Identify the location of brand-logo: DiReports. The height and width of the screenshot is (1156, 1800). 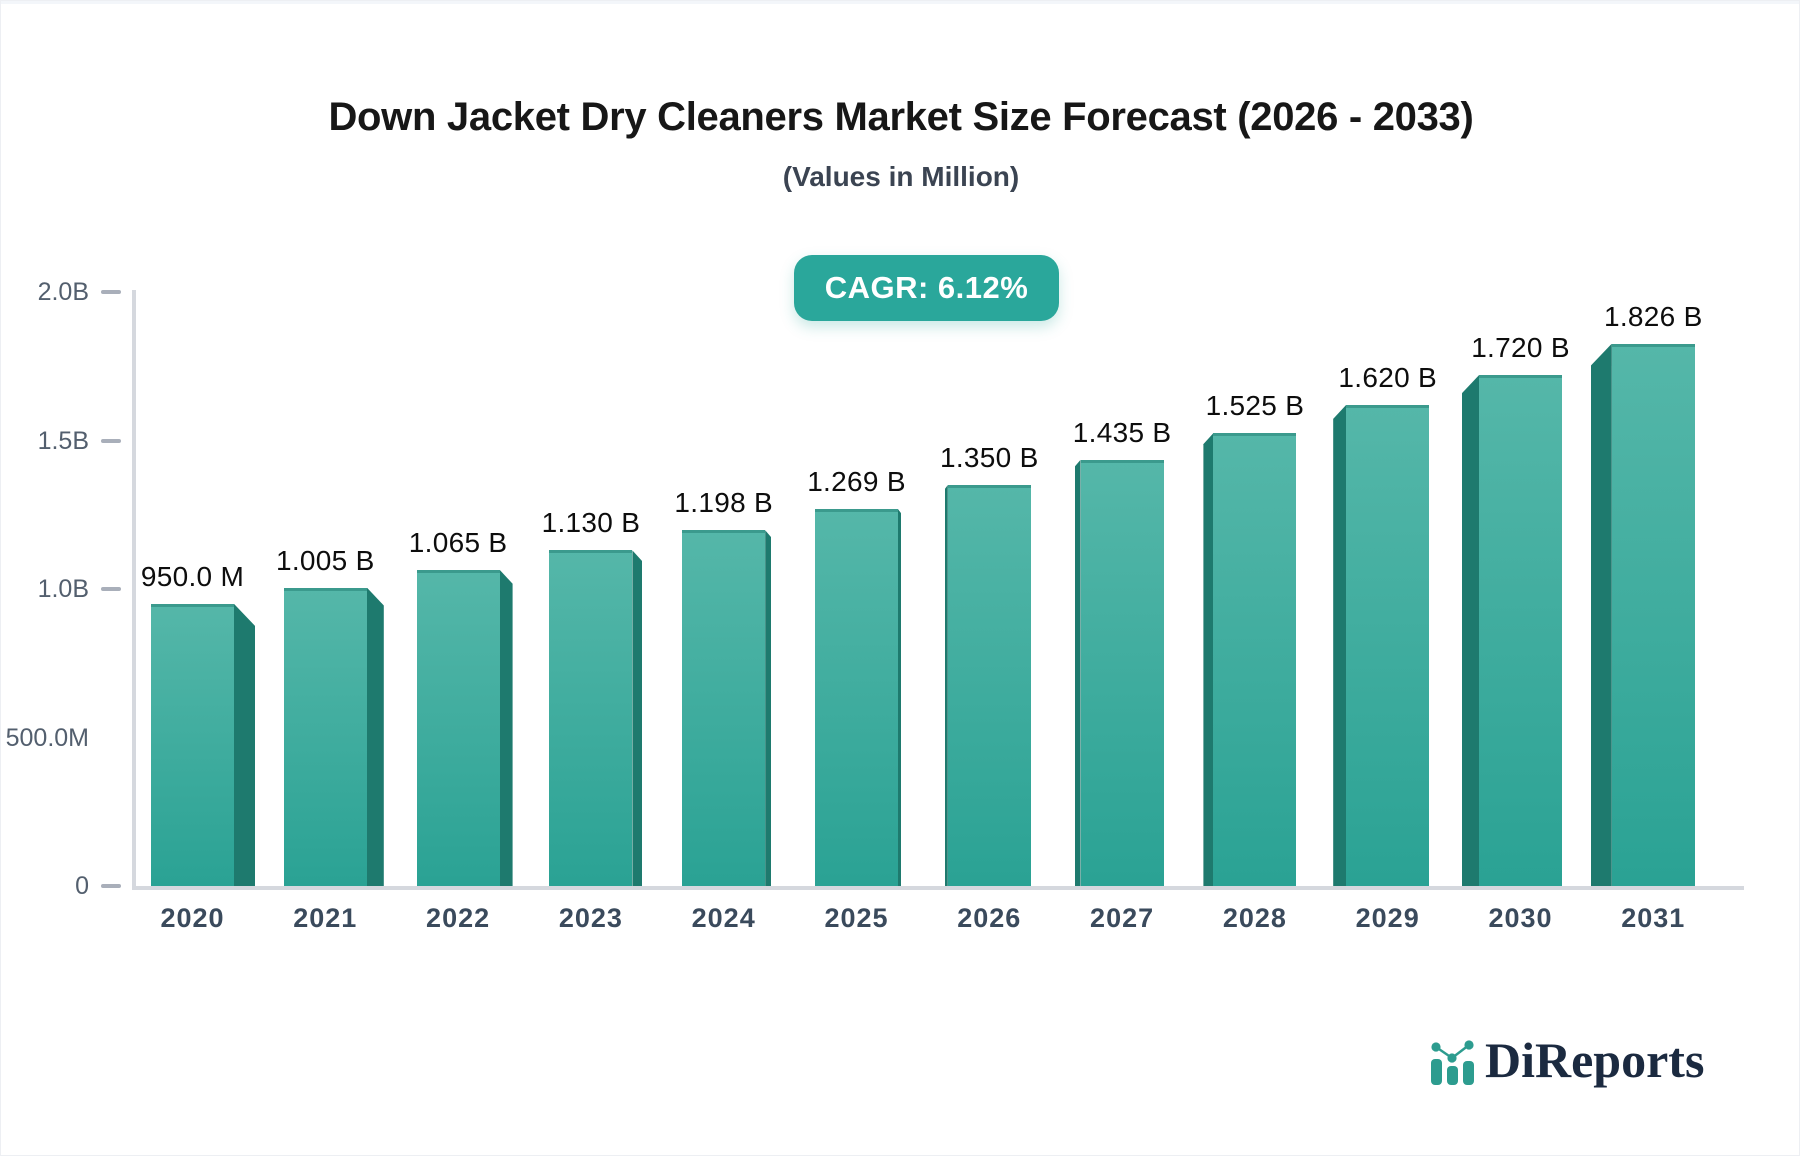
(1566, 1060).